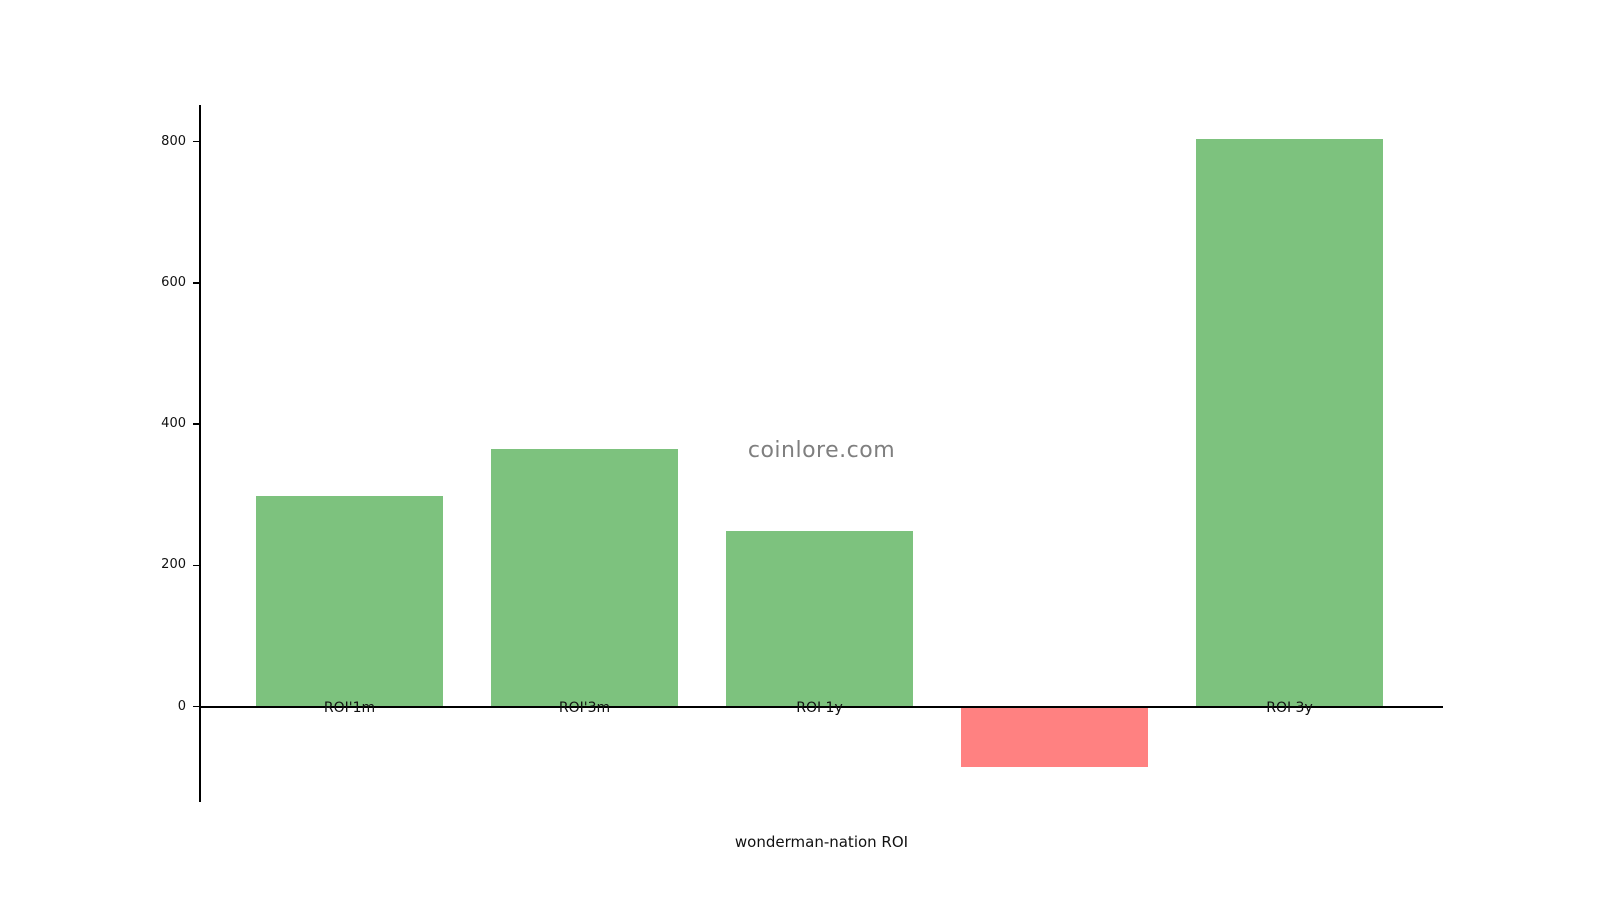  Describe the element at coordinates (1289, 708) in the screenshot. I see `x-category-label: ROI 3y` at that location.